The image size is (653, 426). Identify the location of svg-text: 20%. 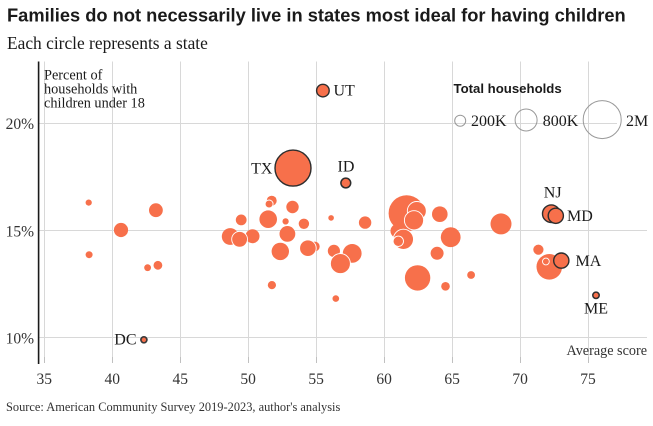
(20, 124).